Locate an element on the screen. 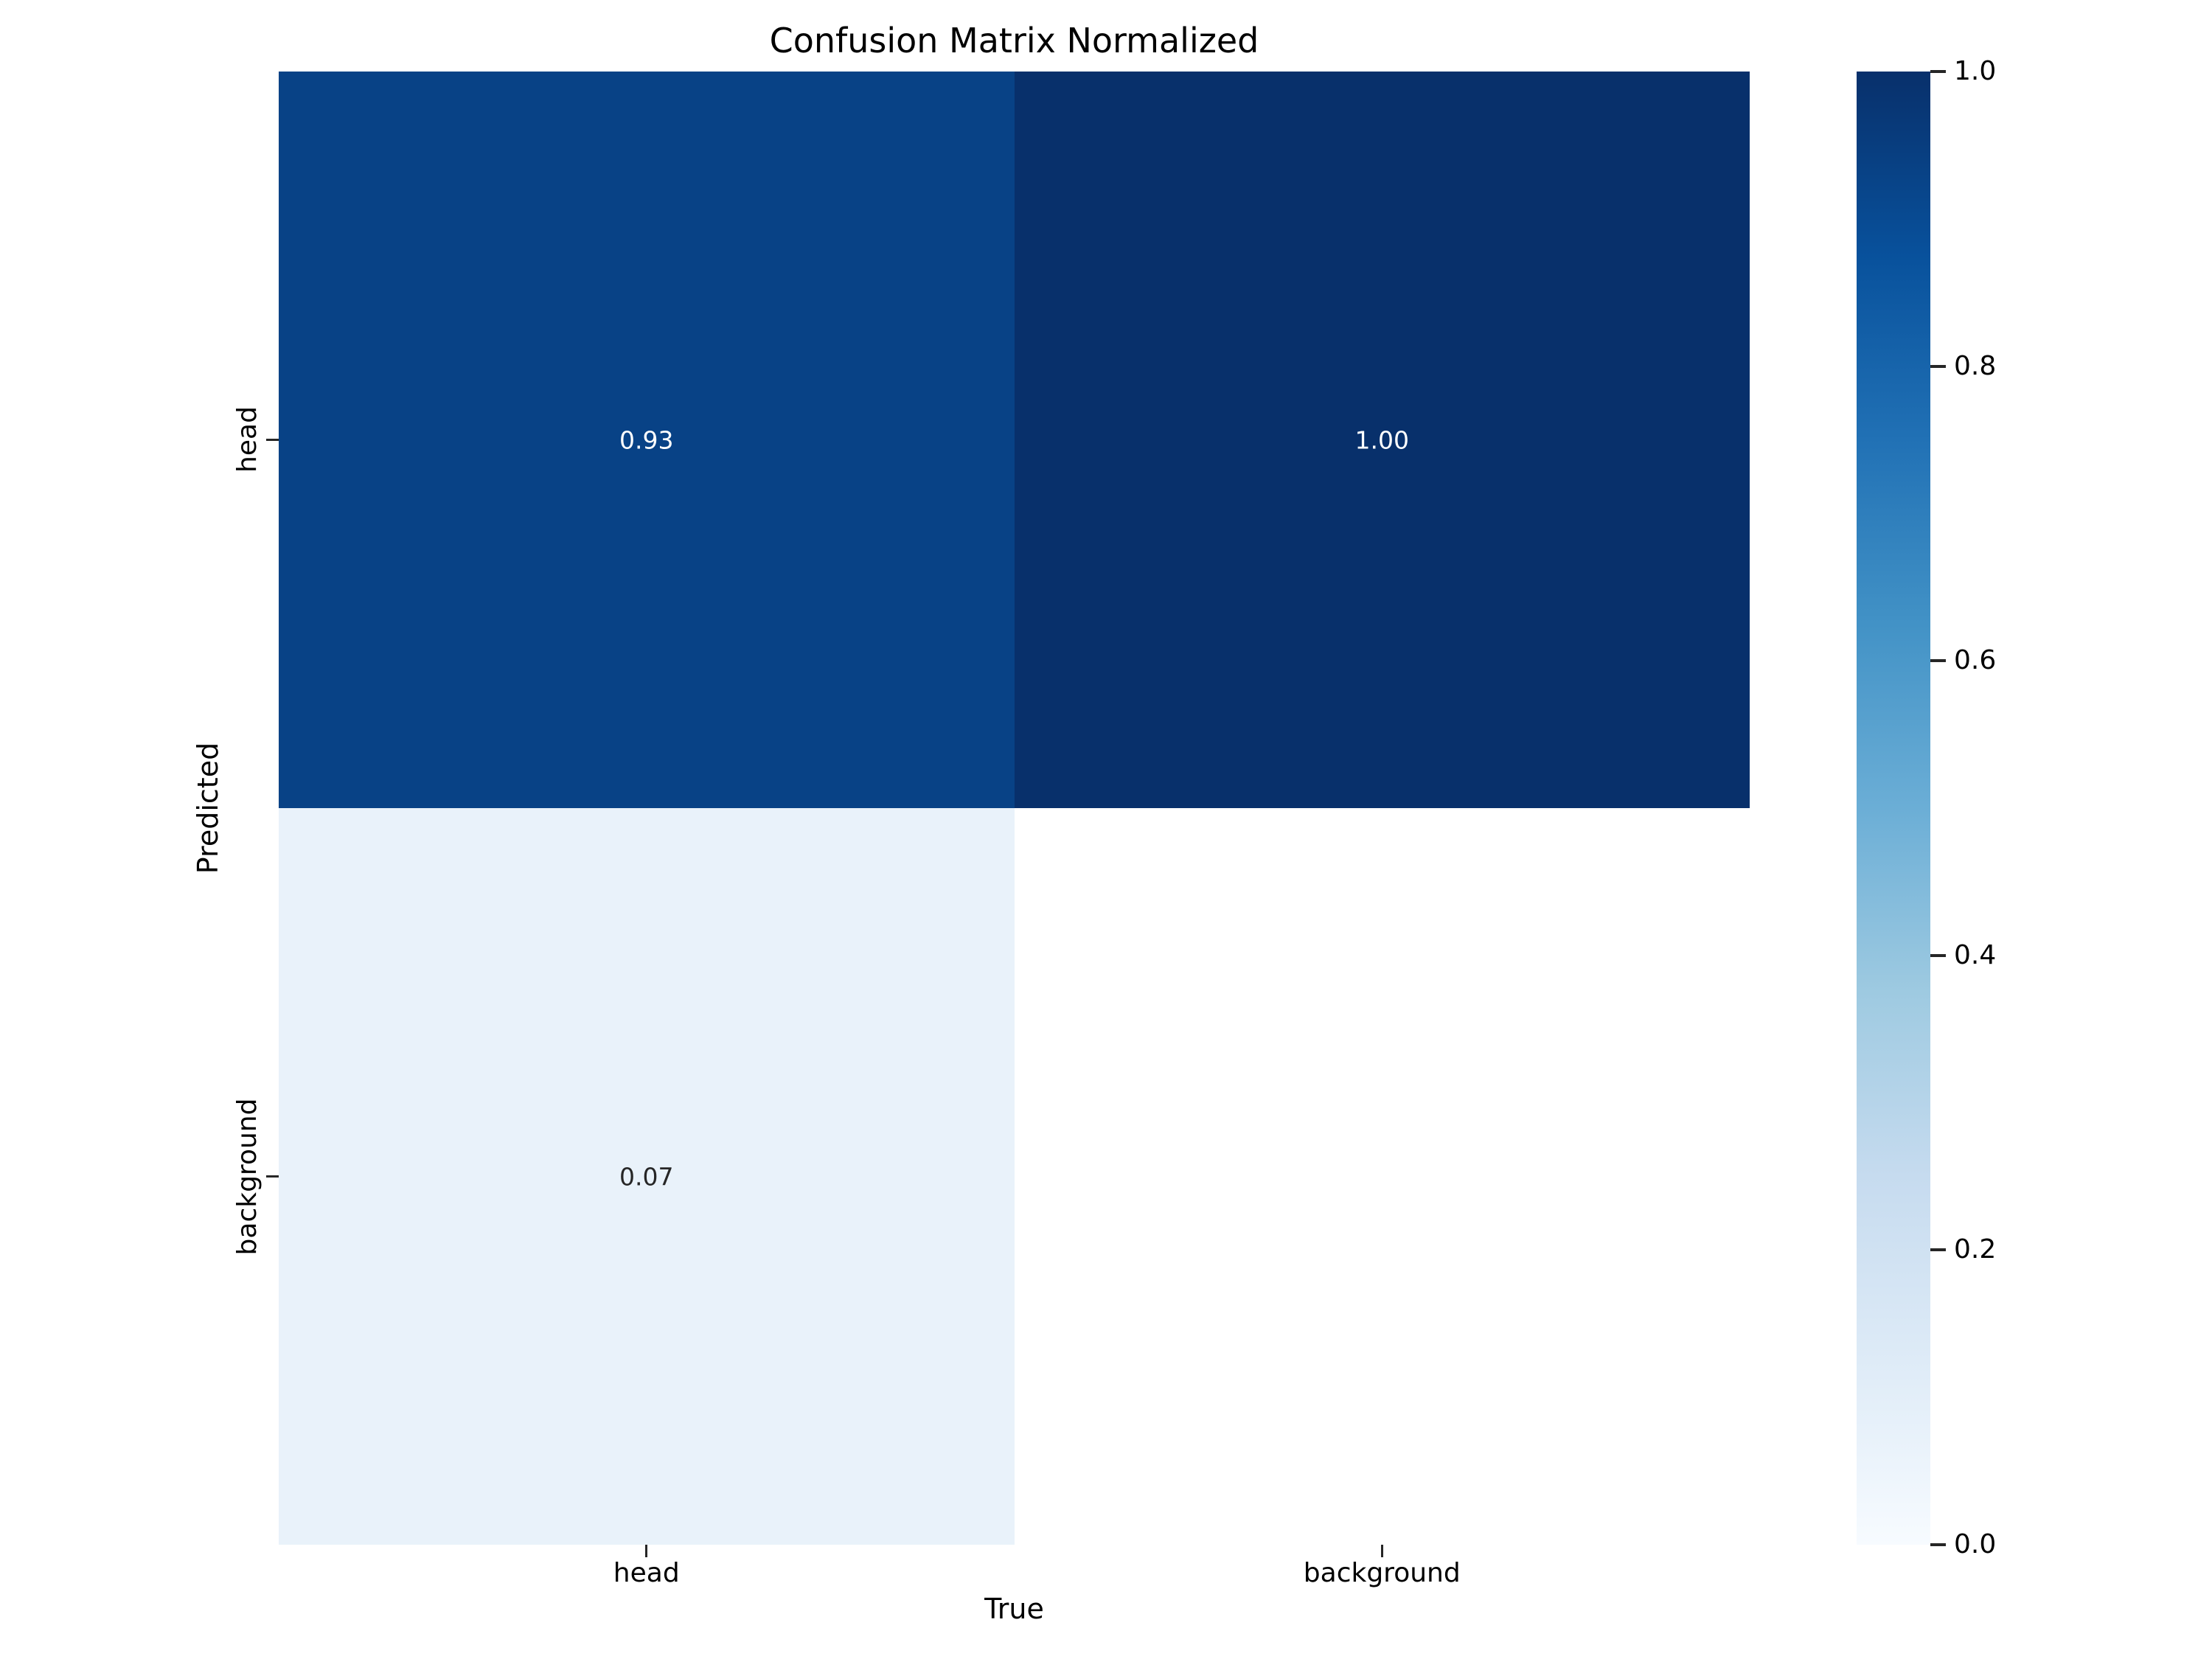 This screenshot has width=2212, height=1659. x-axis-label: True is located at coordinates (1014, 1609).